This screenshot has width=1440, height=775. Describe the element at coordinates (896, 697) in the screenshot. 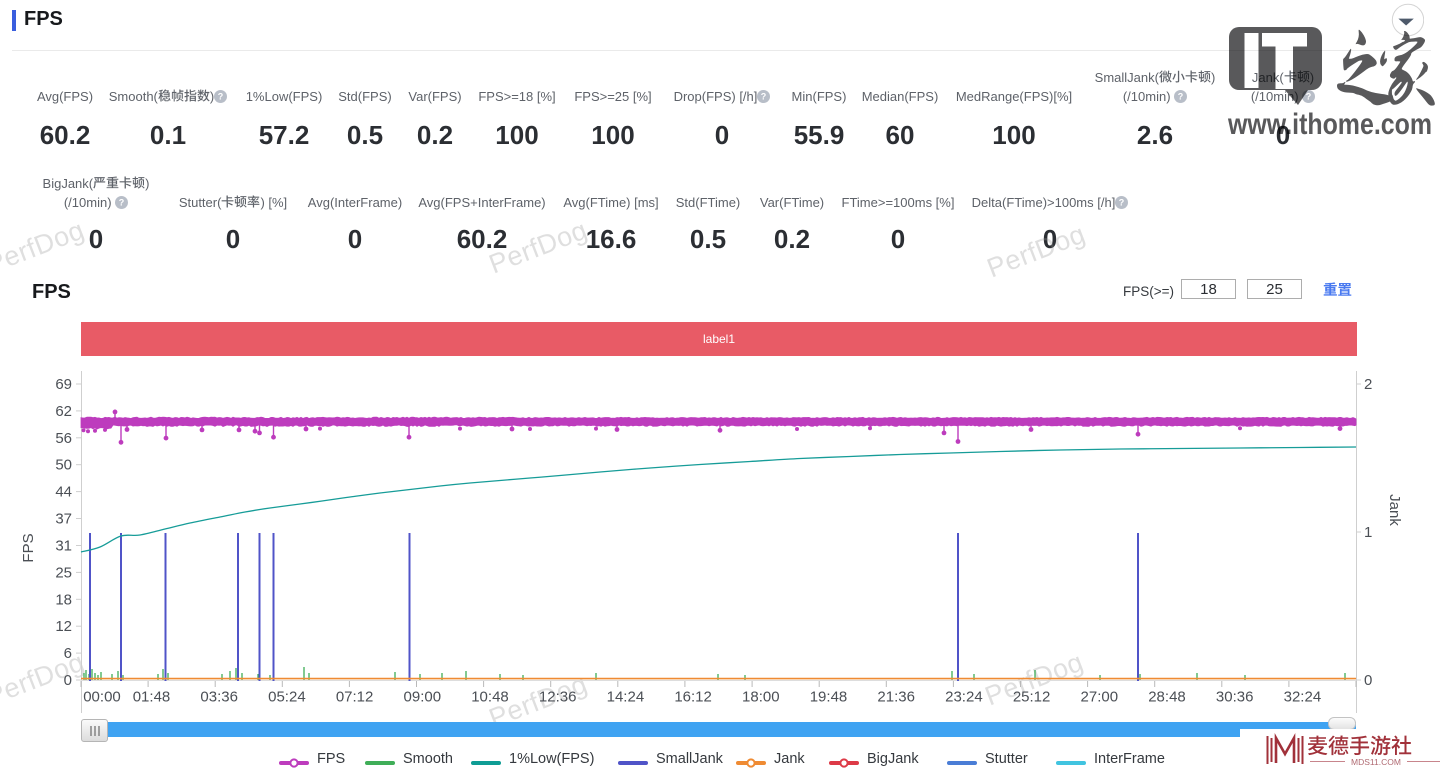

I see `svg-text: 21:36` at that location.